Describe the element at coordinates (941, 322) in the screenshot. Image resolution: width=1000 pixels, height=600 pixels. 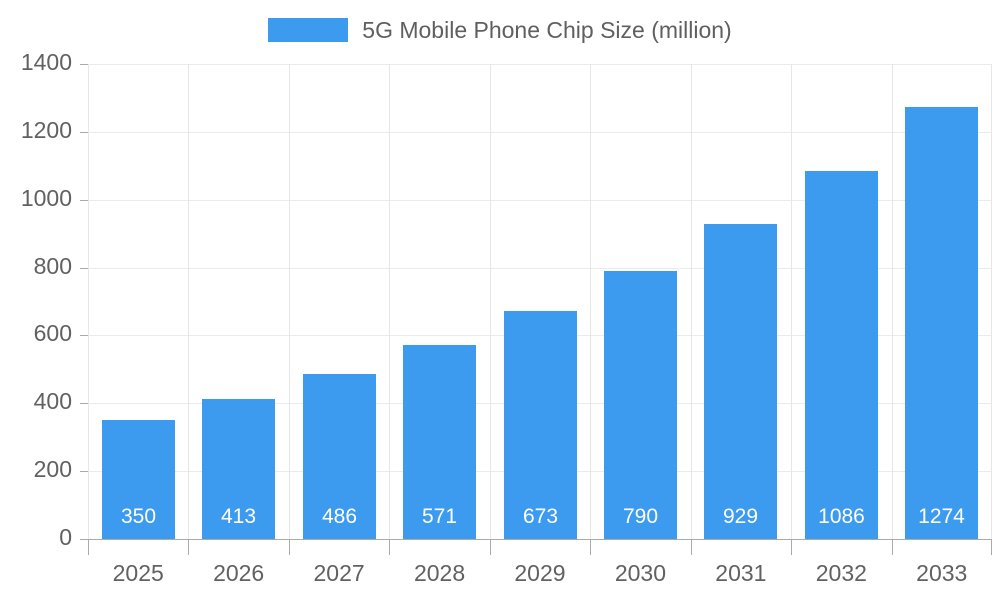
I see `bar: 1274` at that location.